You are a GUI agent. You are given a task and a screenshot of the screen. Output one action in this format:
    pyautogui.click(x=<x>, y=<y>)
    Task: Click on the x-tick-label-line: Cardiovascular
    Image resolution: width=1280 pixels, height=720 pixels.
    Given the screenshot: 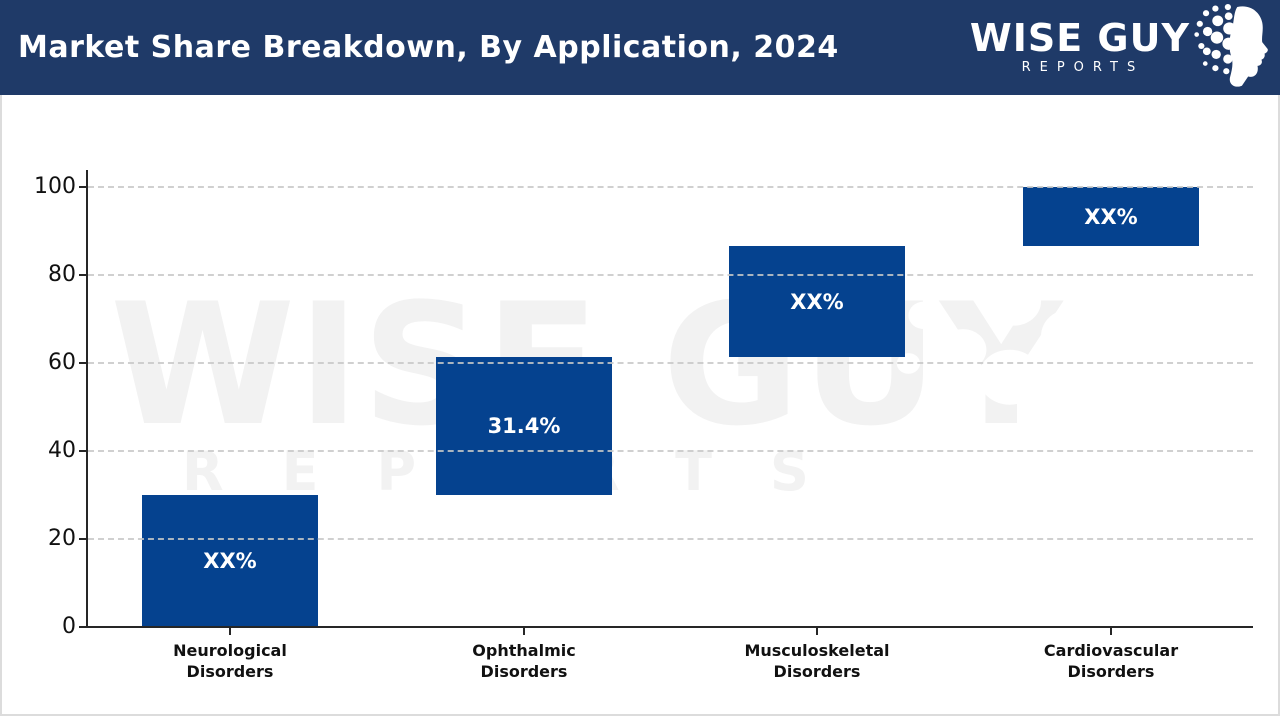 What is the action you would take?
    pyautogui.click(x=1111, y=650)
    